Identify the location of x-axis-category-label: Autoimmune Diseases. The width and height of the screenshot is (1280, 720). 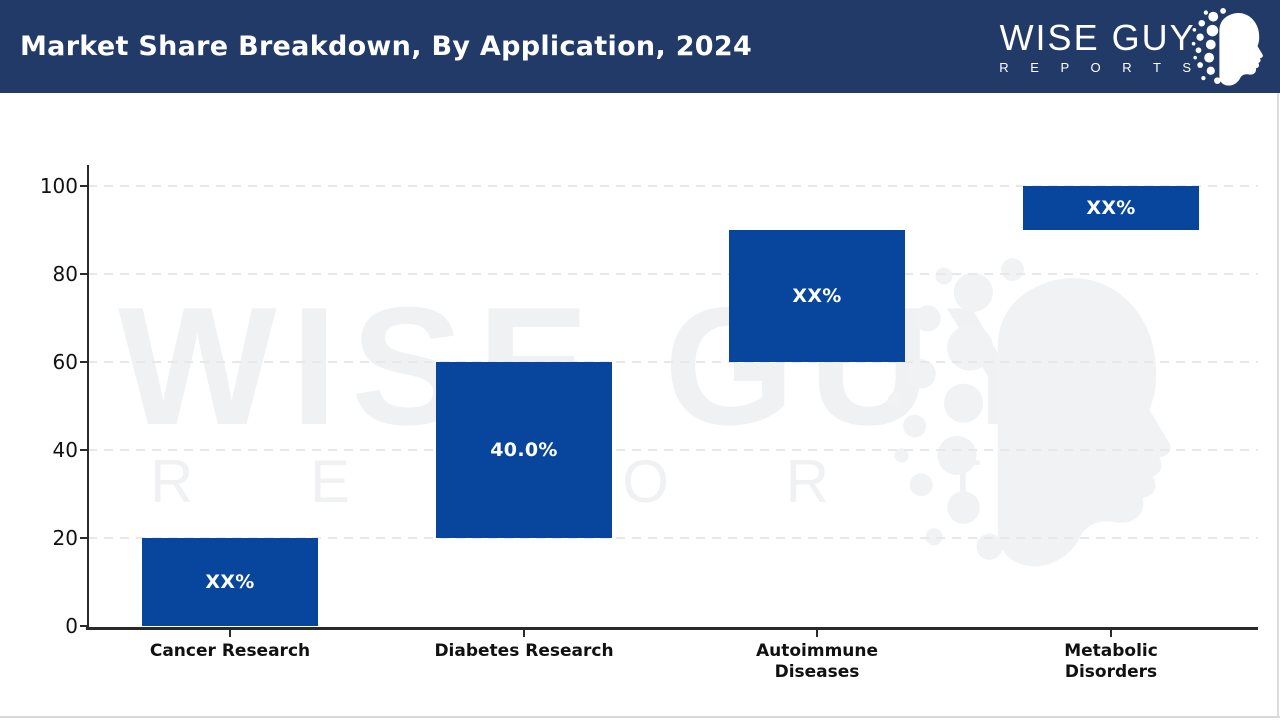
(817, 661).